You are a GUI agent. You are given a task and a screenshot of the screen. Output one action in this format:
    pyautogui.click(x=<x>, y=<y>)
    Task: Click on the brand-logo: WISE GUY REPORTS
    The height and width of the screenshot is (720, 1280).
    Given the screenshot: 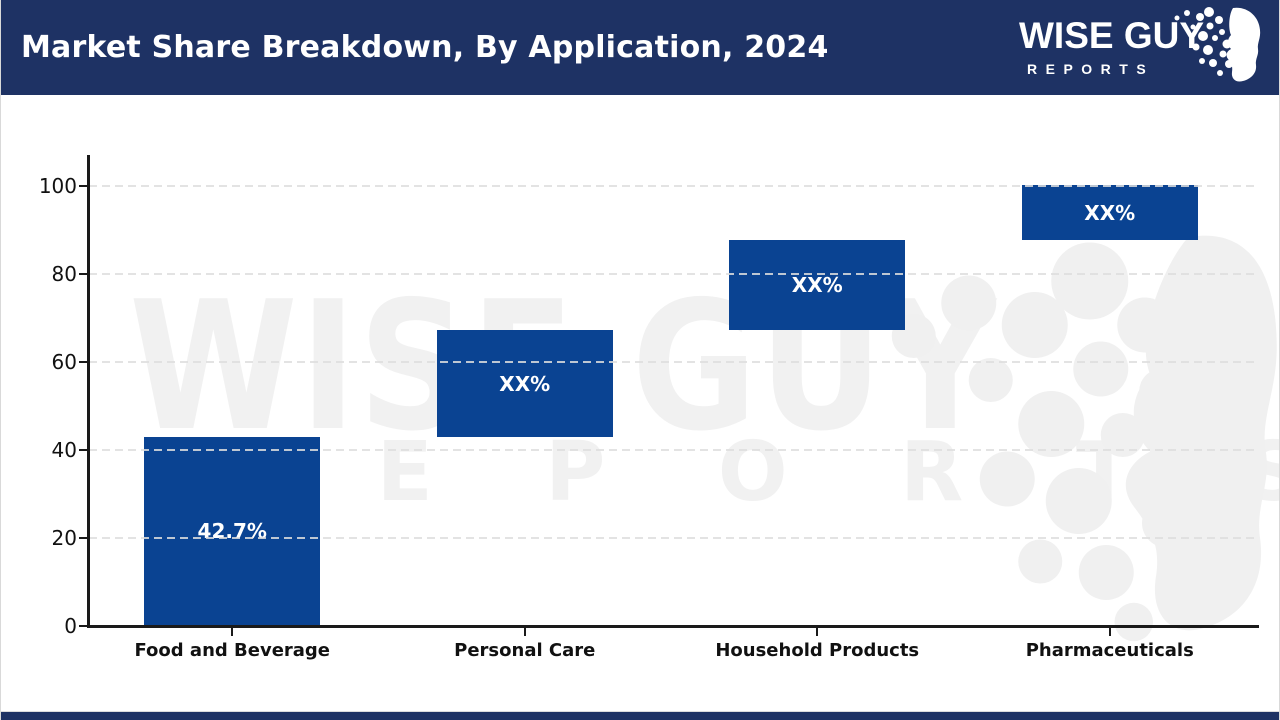 What is the action you would take?
    pyautogui.click(x=1142, y=48)
    